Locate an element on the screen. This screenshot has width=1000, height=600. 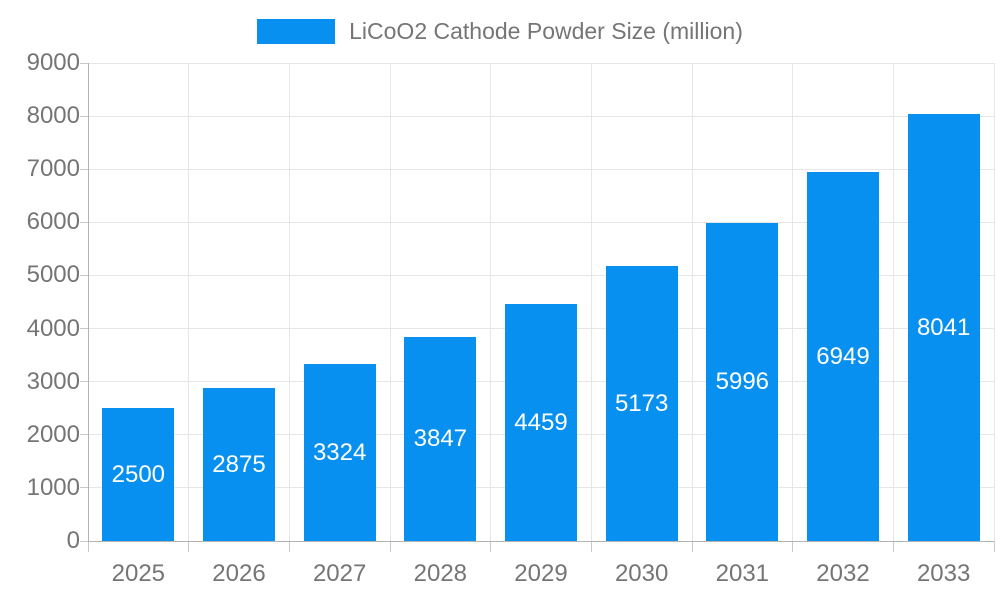
x-axis-label: 2028 is located at coordinates (440, 573).